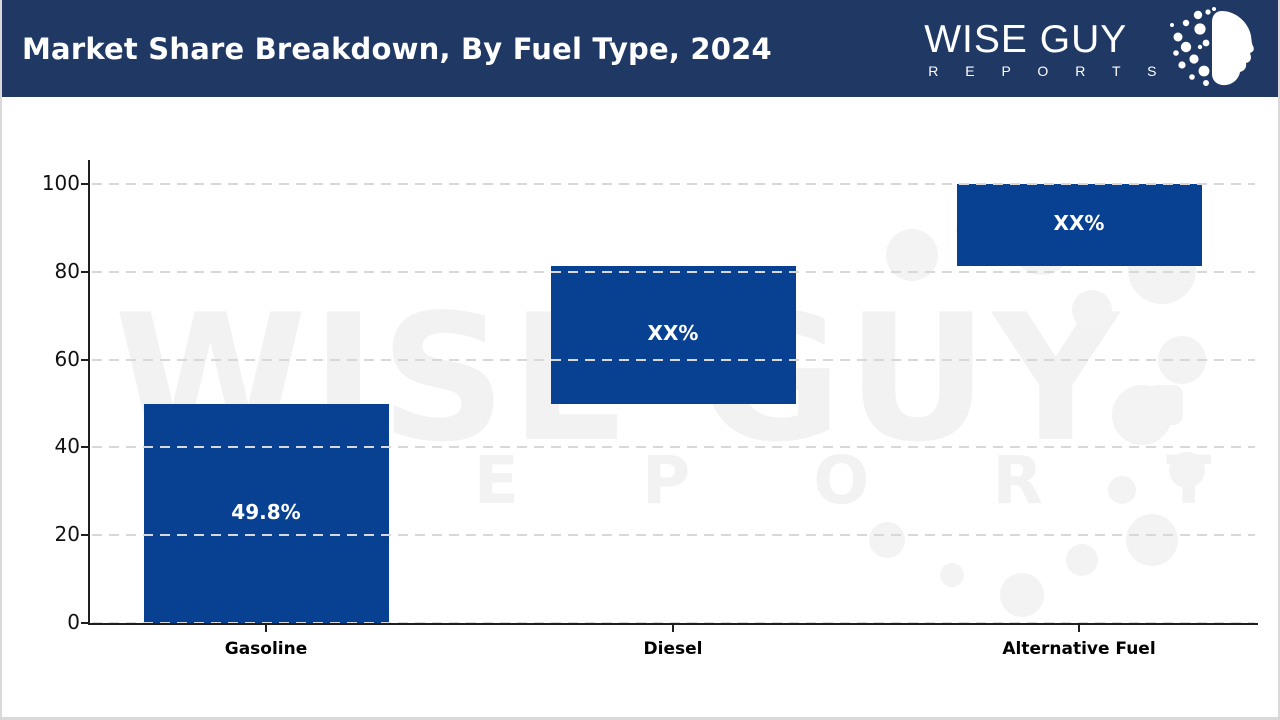  Describe the element at coordinates (1079, 649) in the screenshot. I see `x-category-label: Alternative Fuel` at that location.